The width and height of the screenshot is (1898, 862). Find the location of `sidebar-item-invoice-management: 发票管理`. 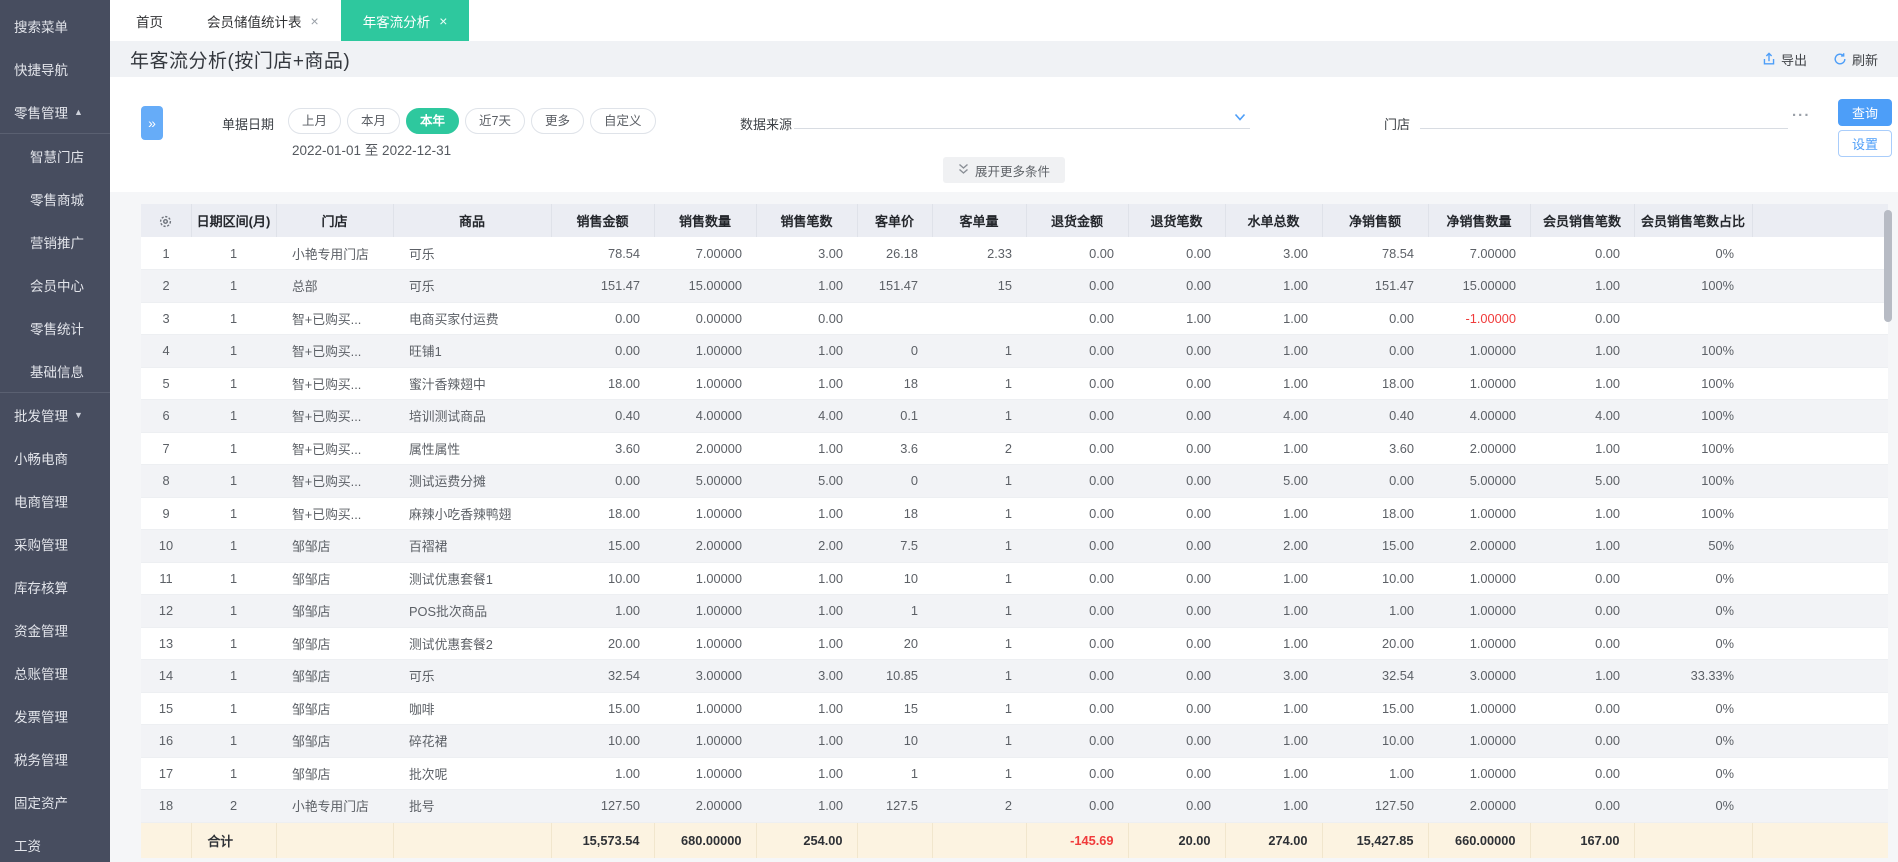

sidebar-item-invoice-management: 发票管理 is located at coordinates (55, 715).